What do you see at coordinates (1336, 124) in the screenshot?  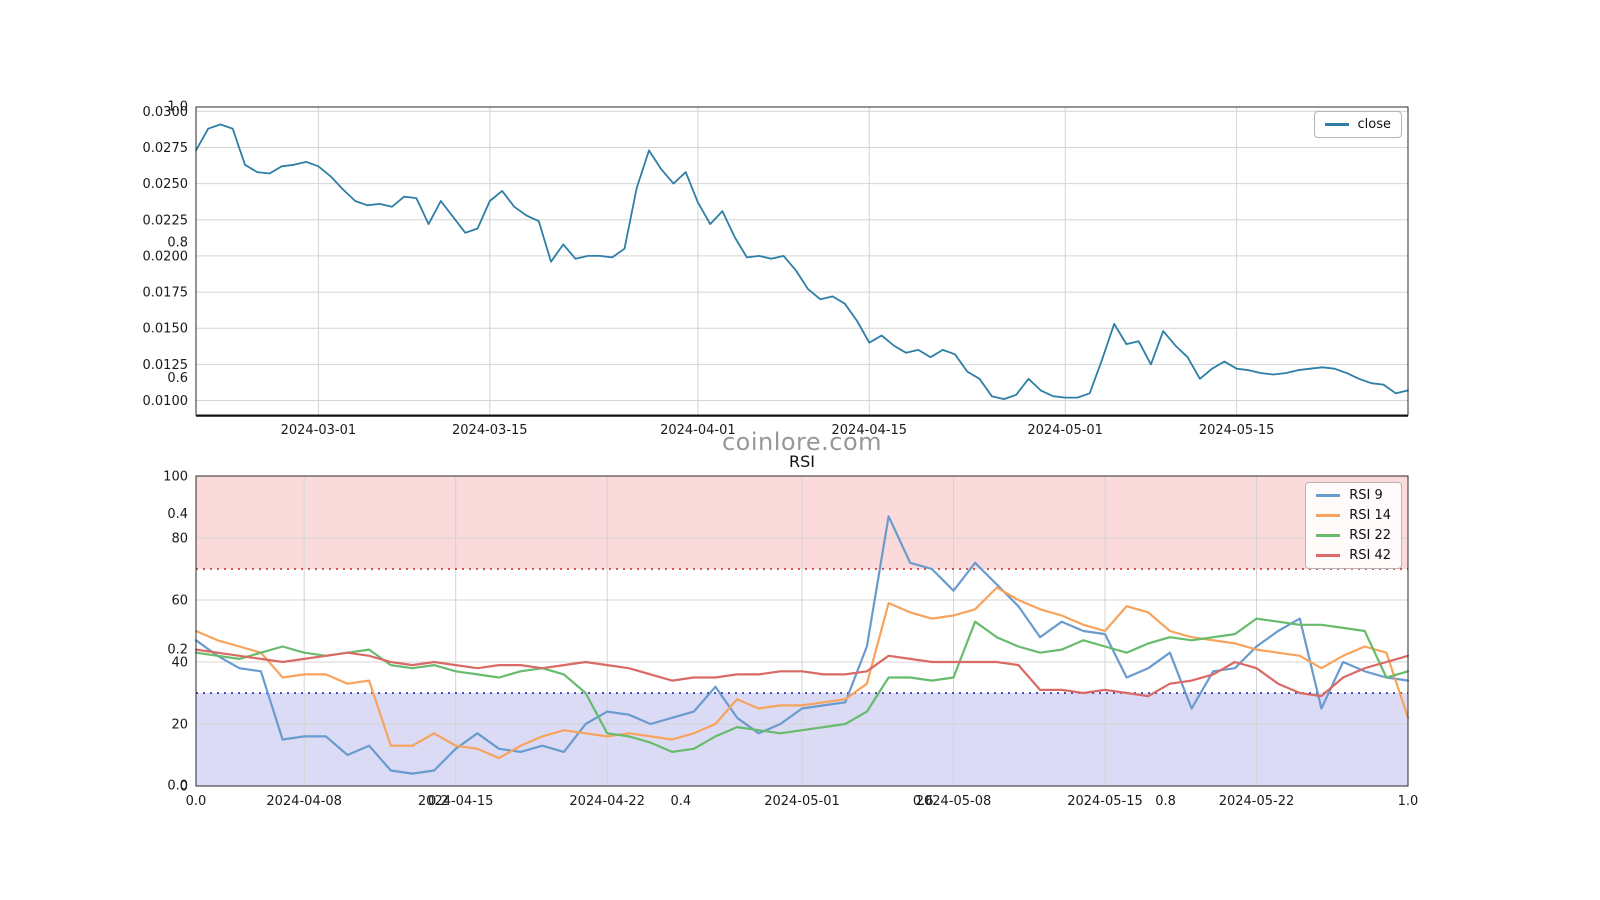 I see `close-line-sample` at bounding box center [1336, 124].